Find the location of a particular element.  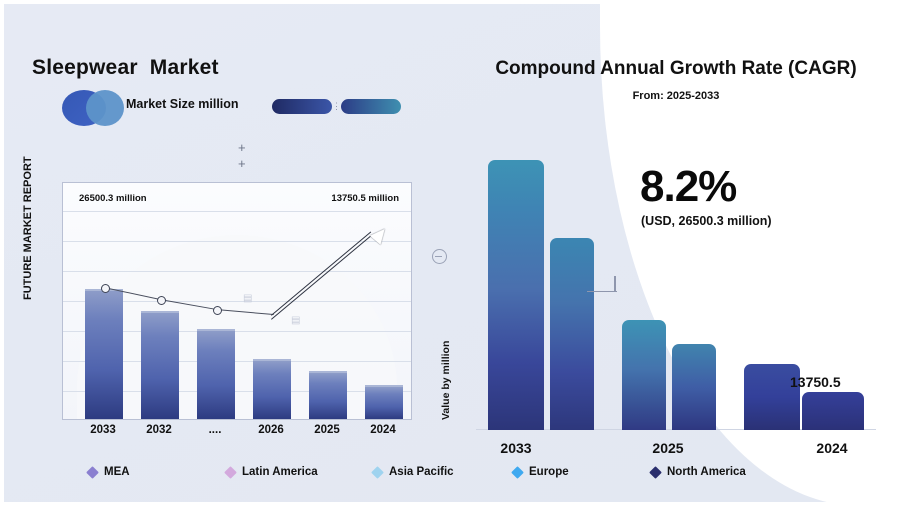

bar-2025 is located at coordinates (328, 395).